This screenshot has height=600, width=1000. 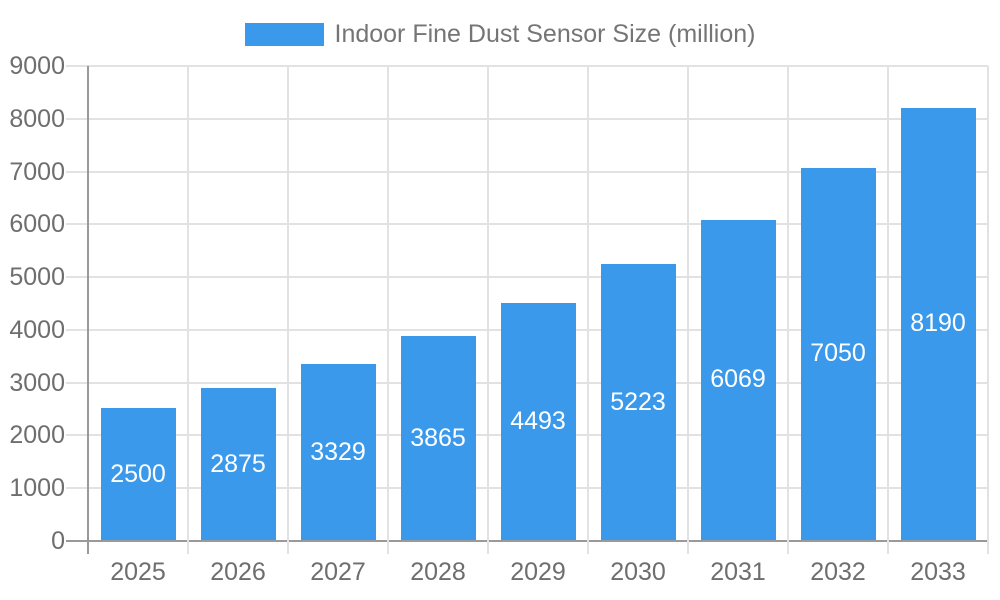 What do you see at coordinates (238, 572) in the screenshot?
I see `x-axis-tick-label: 2026` at bounding box center [238, 572].